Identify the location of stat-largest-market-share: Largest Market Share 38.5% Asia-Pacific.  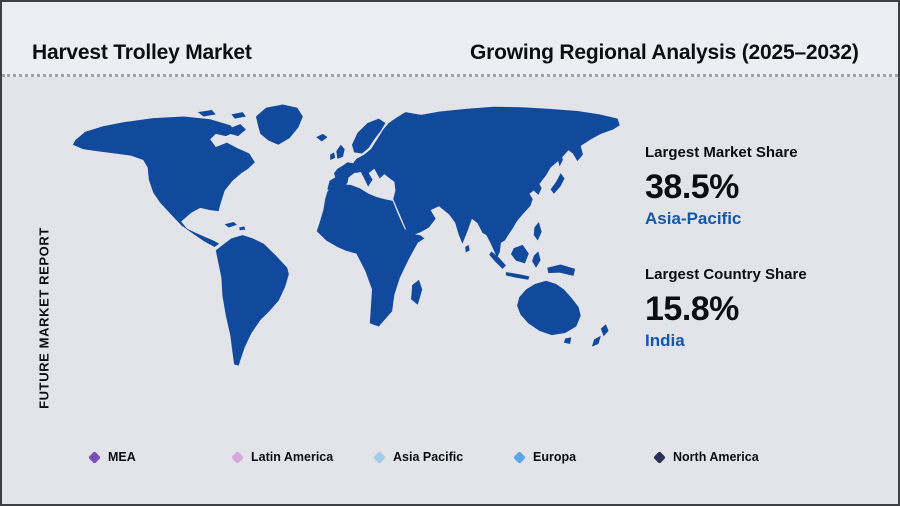
(721, 186).